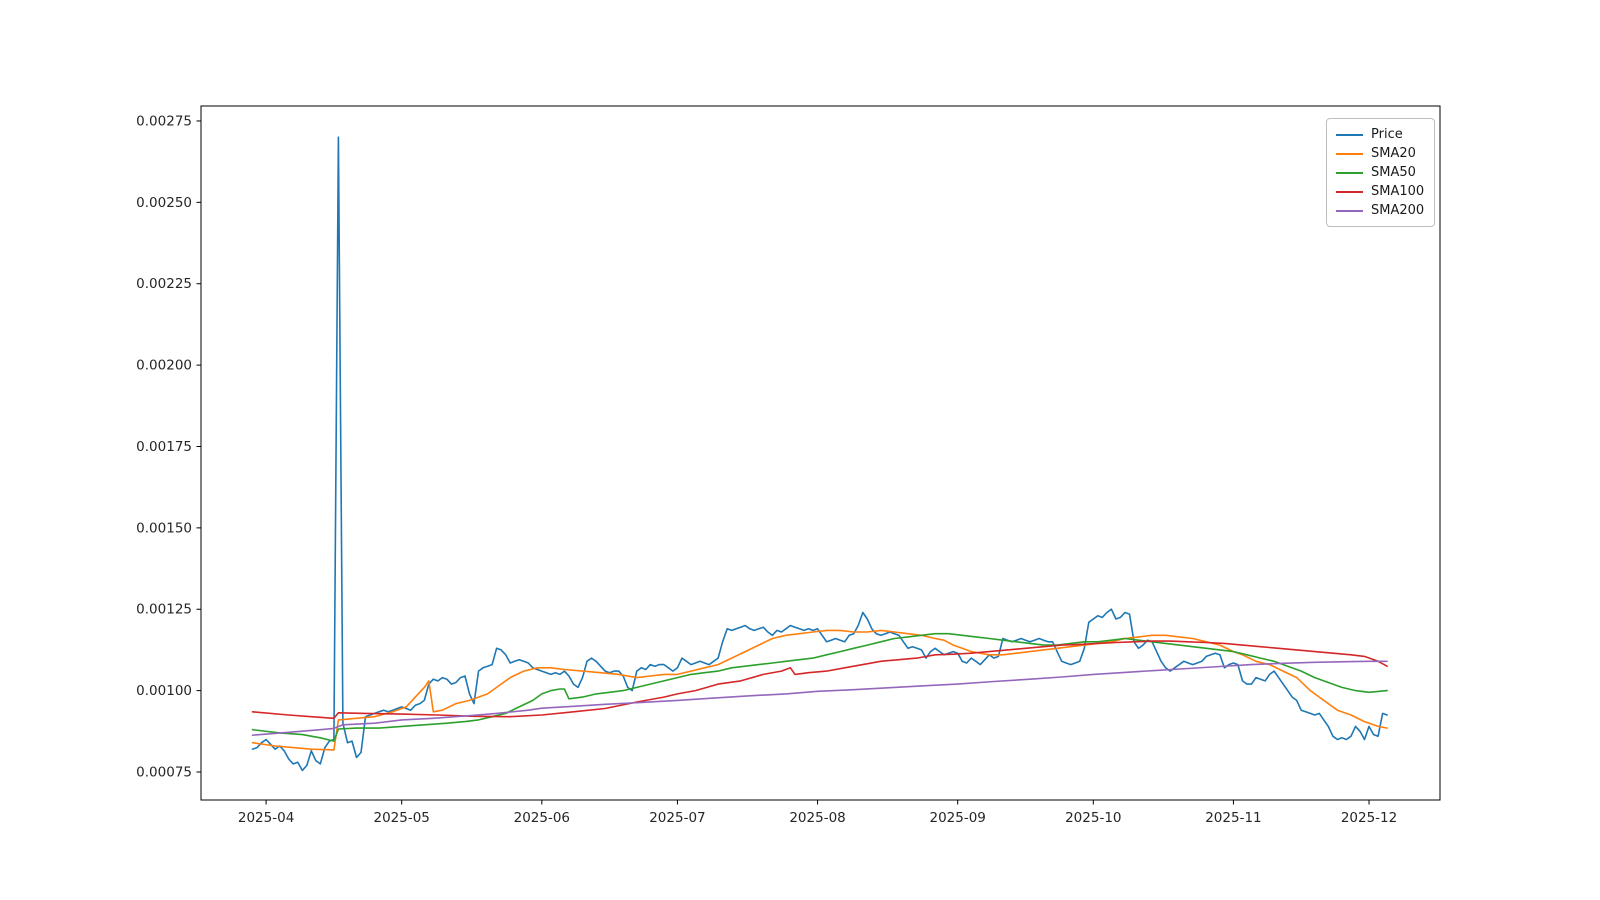 Image resolution: width=1600 pixels, height=900 pixels. I want to click on series-line-sma100, so click(819, 680).